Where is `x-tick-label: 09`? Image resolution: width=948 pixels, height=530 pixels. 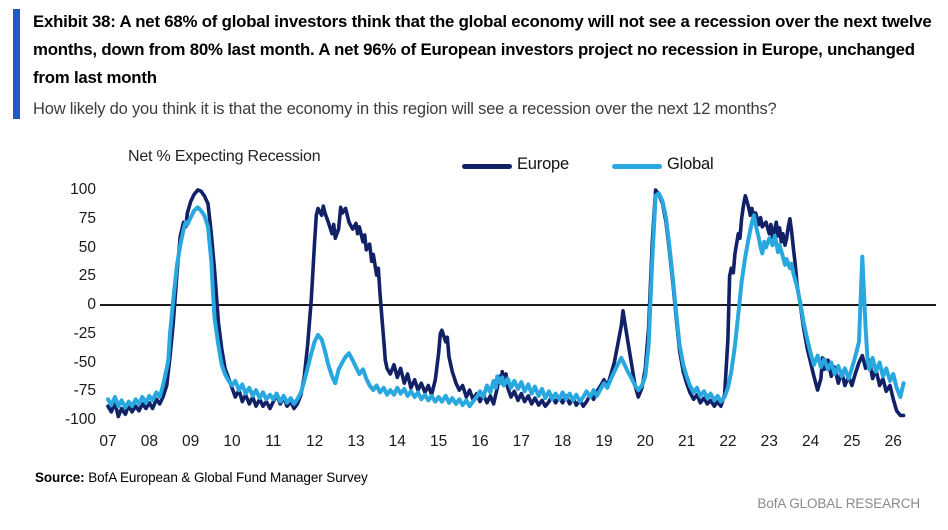
x-tick-label: 09 is located at coordinates (191, 441).